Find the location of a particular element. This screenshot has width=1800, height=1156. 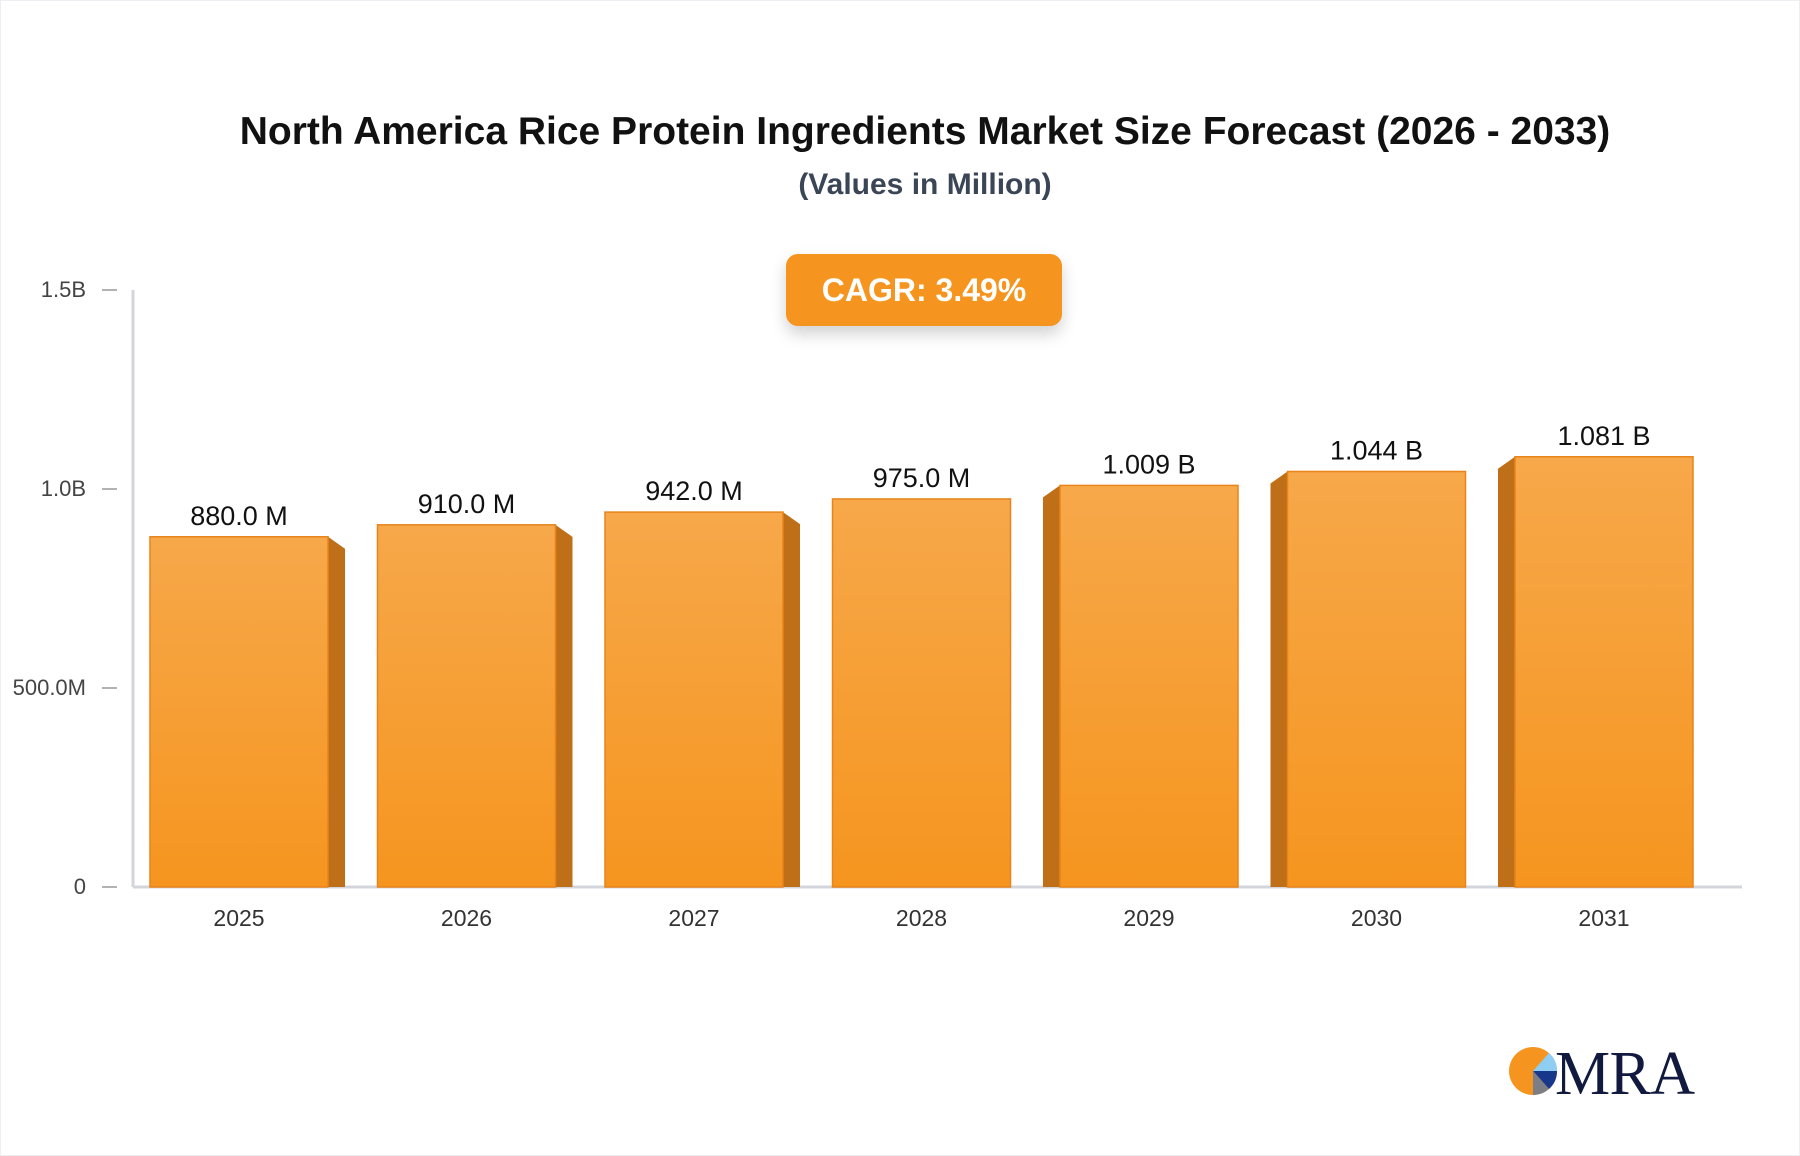

y-tick-label: 1.5B is located at coordinates (63, 289).